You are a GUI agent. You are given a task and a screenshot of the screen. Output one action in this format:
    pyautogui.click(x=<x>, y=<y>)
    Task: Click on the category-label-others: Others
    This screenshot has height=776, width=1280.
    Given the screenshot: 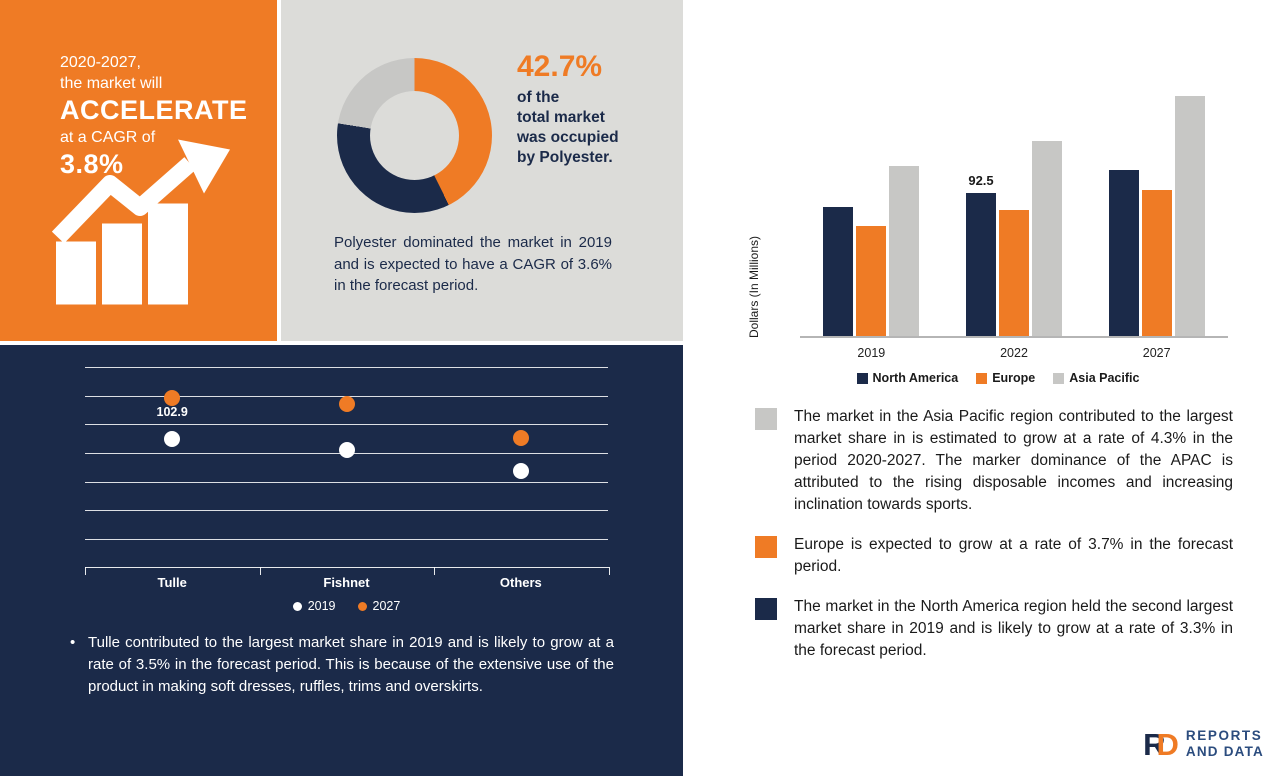 What is the action you would take?
    pyautogui.click(x=520, y=582)
    